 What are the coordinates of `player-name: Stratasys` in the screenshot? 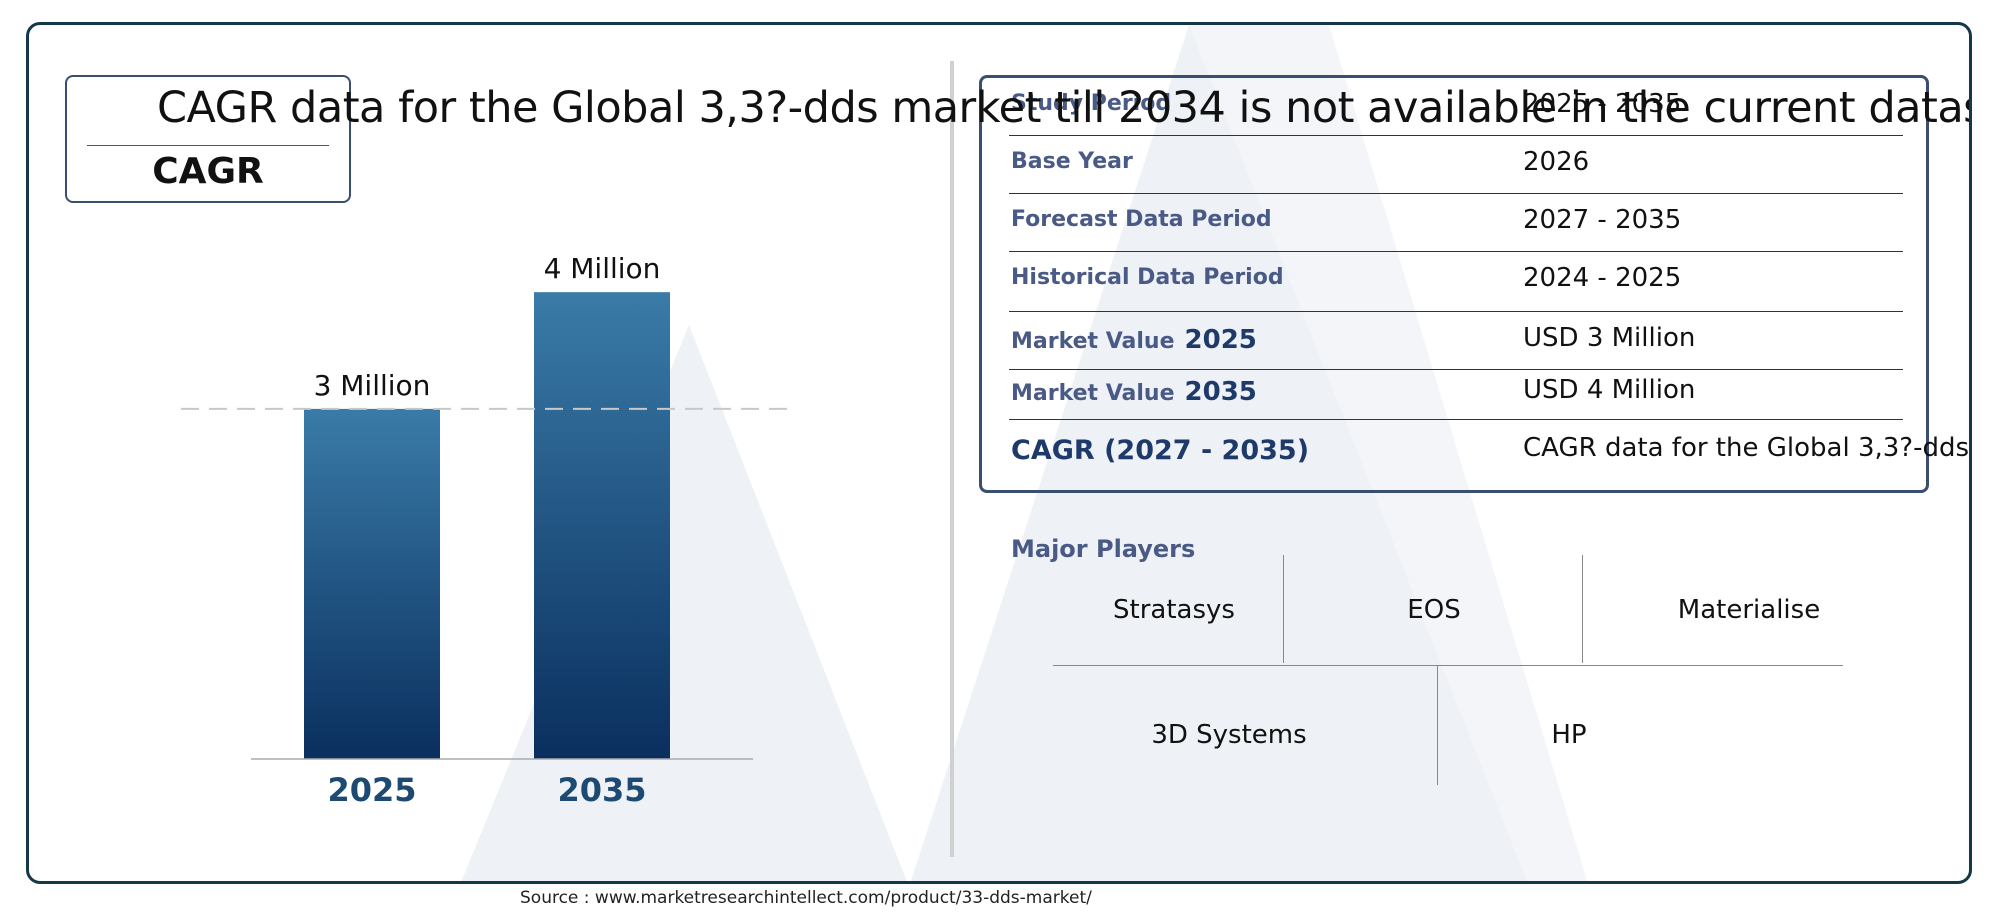 It's located at (1174, 610).